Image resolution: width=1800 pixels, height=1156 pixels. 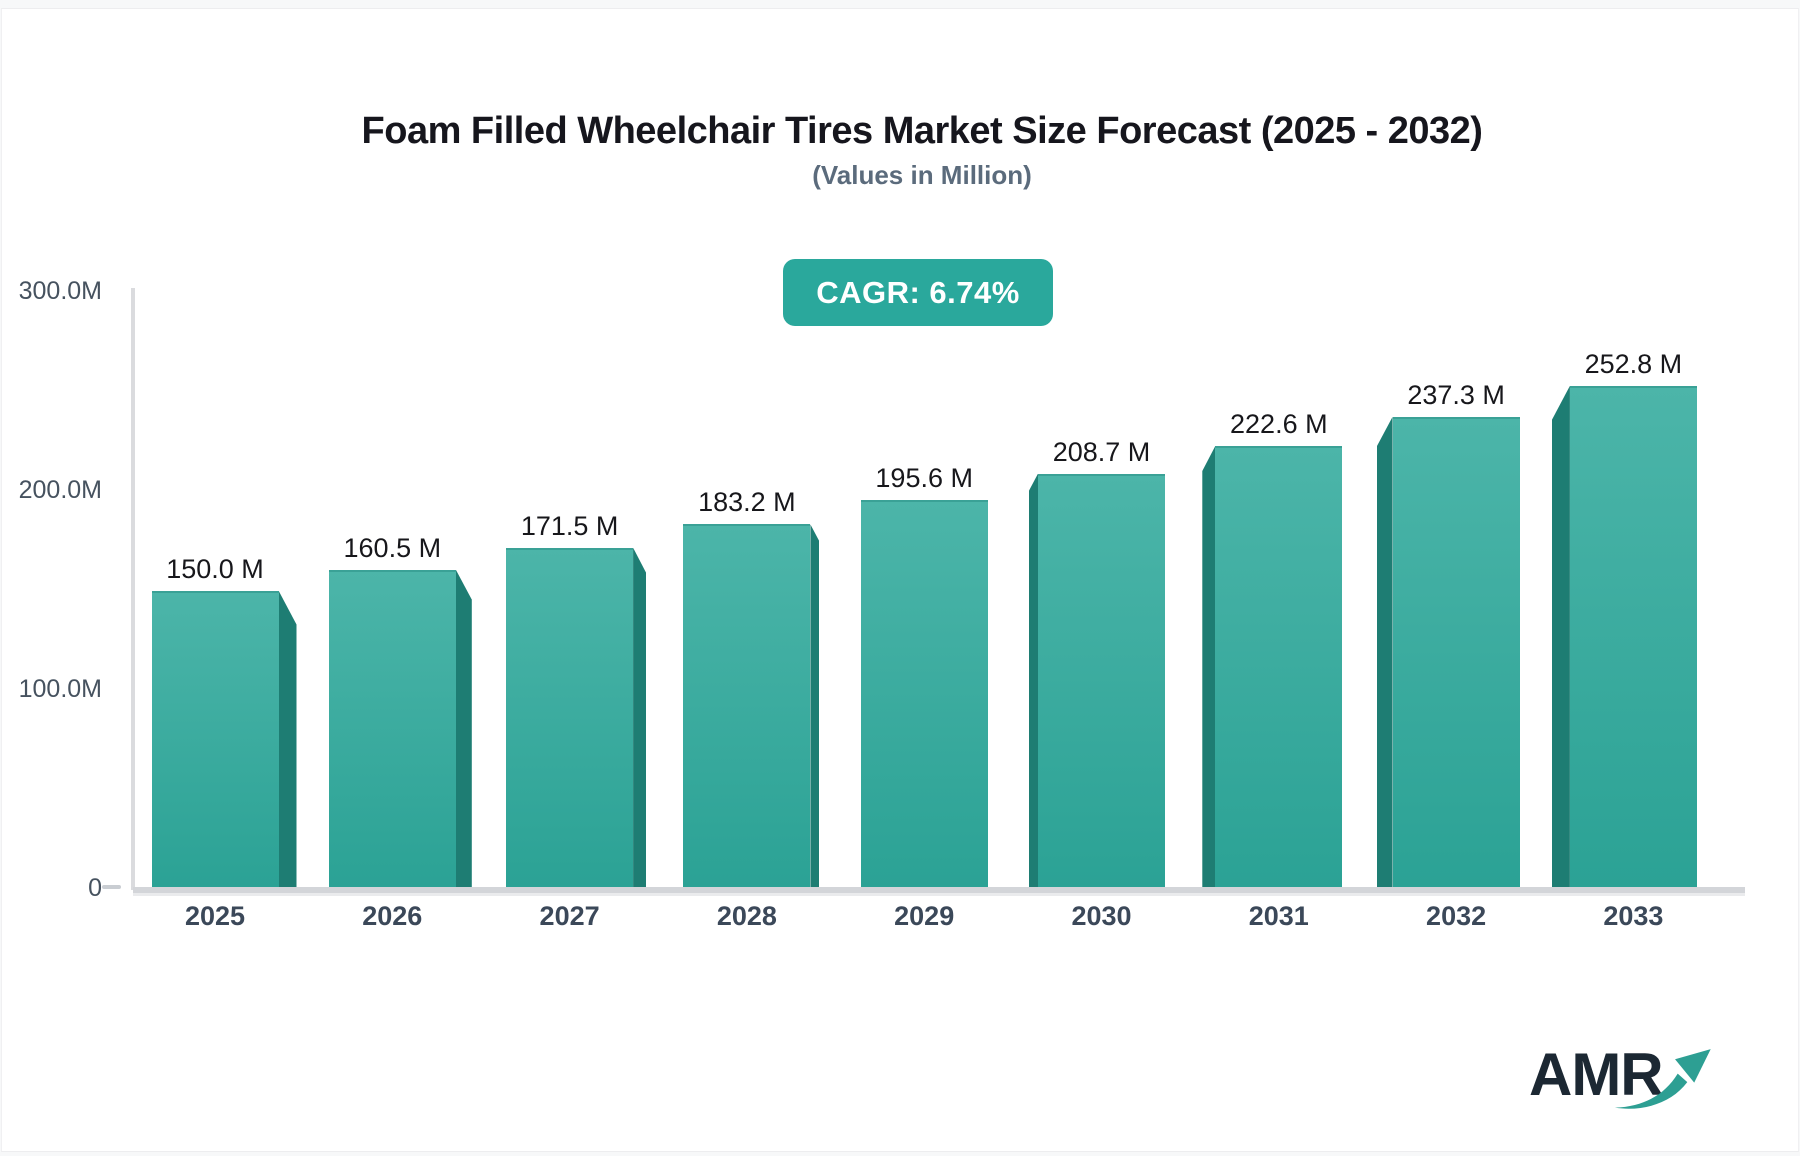 What do you see at coordinates (1596, 1074) in the screenshot?
I see `amr-logo-text: AMR` at bounding box center [1596, 1074].